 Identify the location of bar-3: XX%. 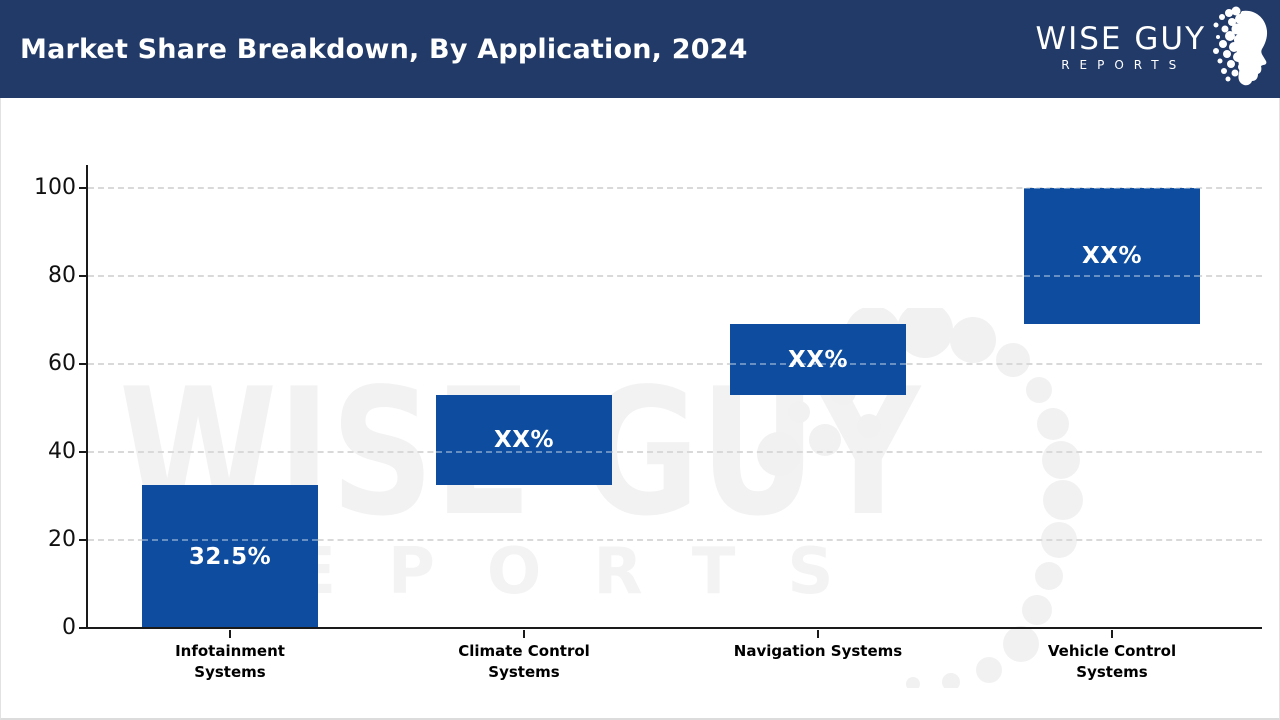
(818, 359).